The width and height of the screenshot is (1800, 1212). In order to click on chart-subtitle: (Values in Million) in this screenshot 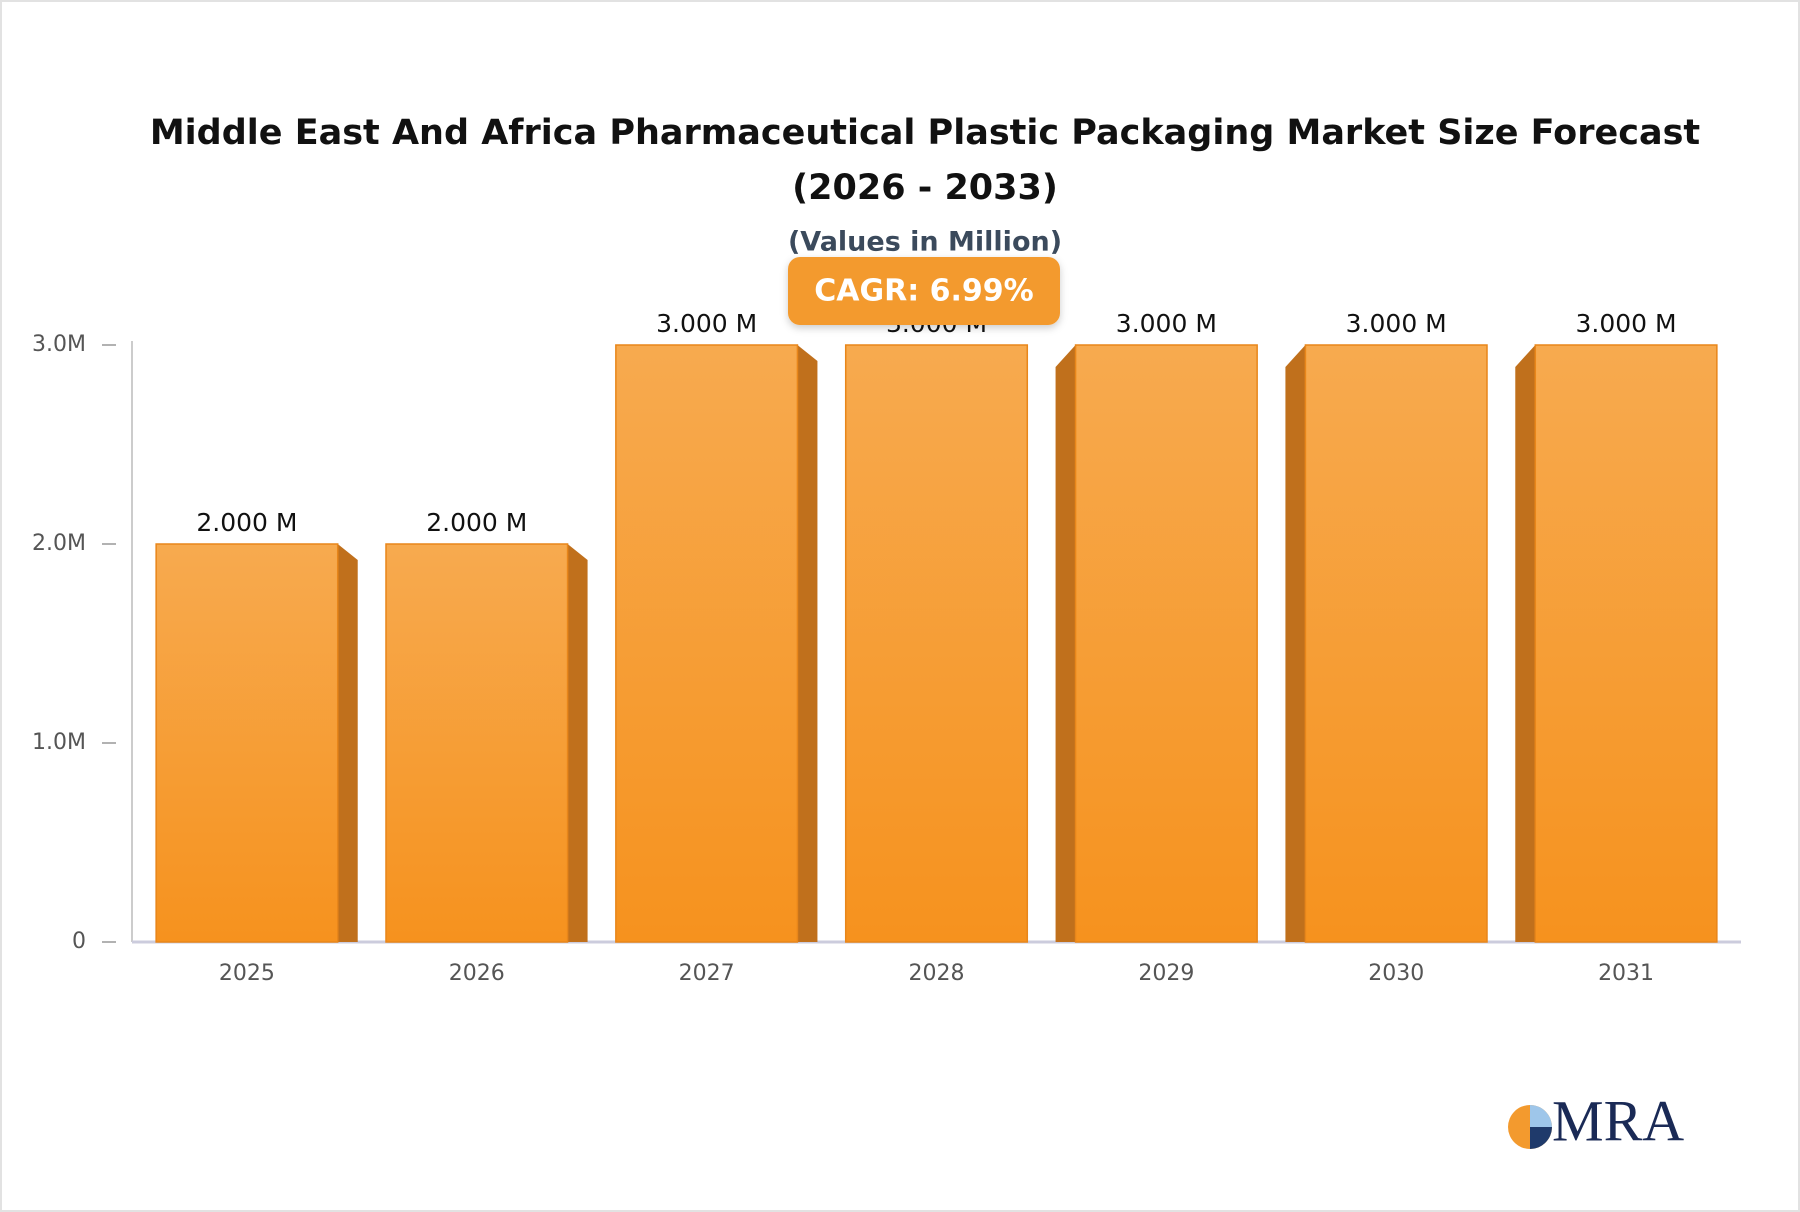, I will do `click(925, 242)`.